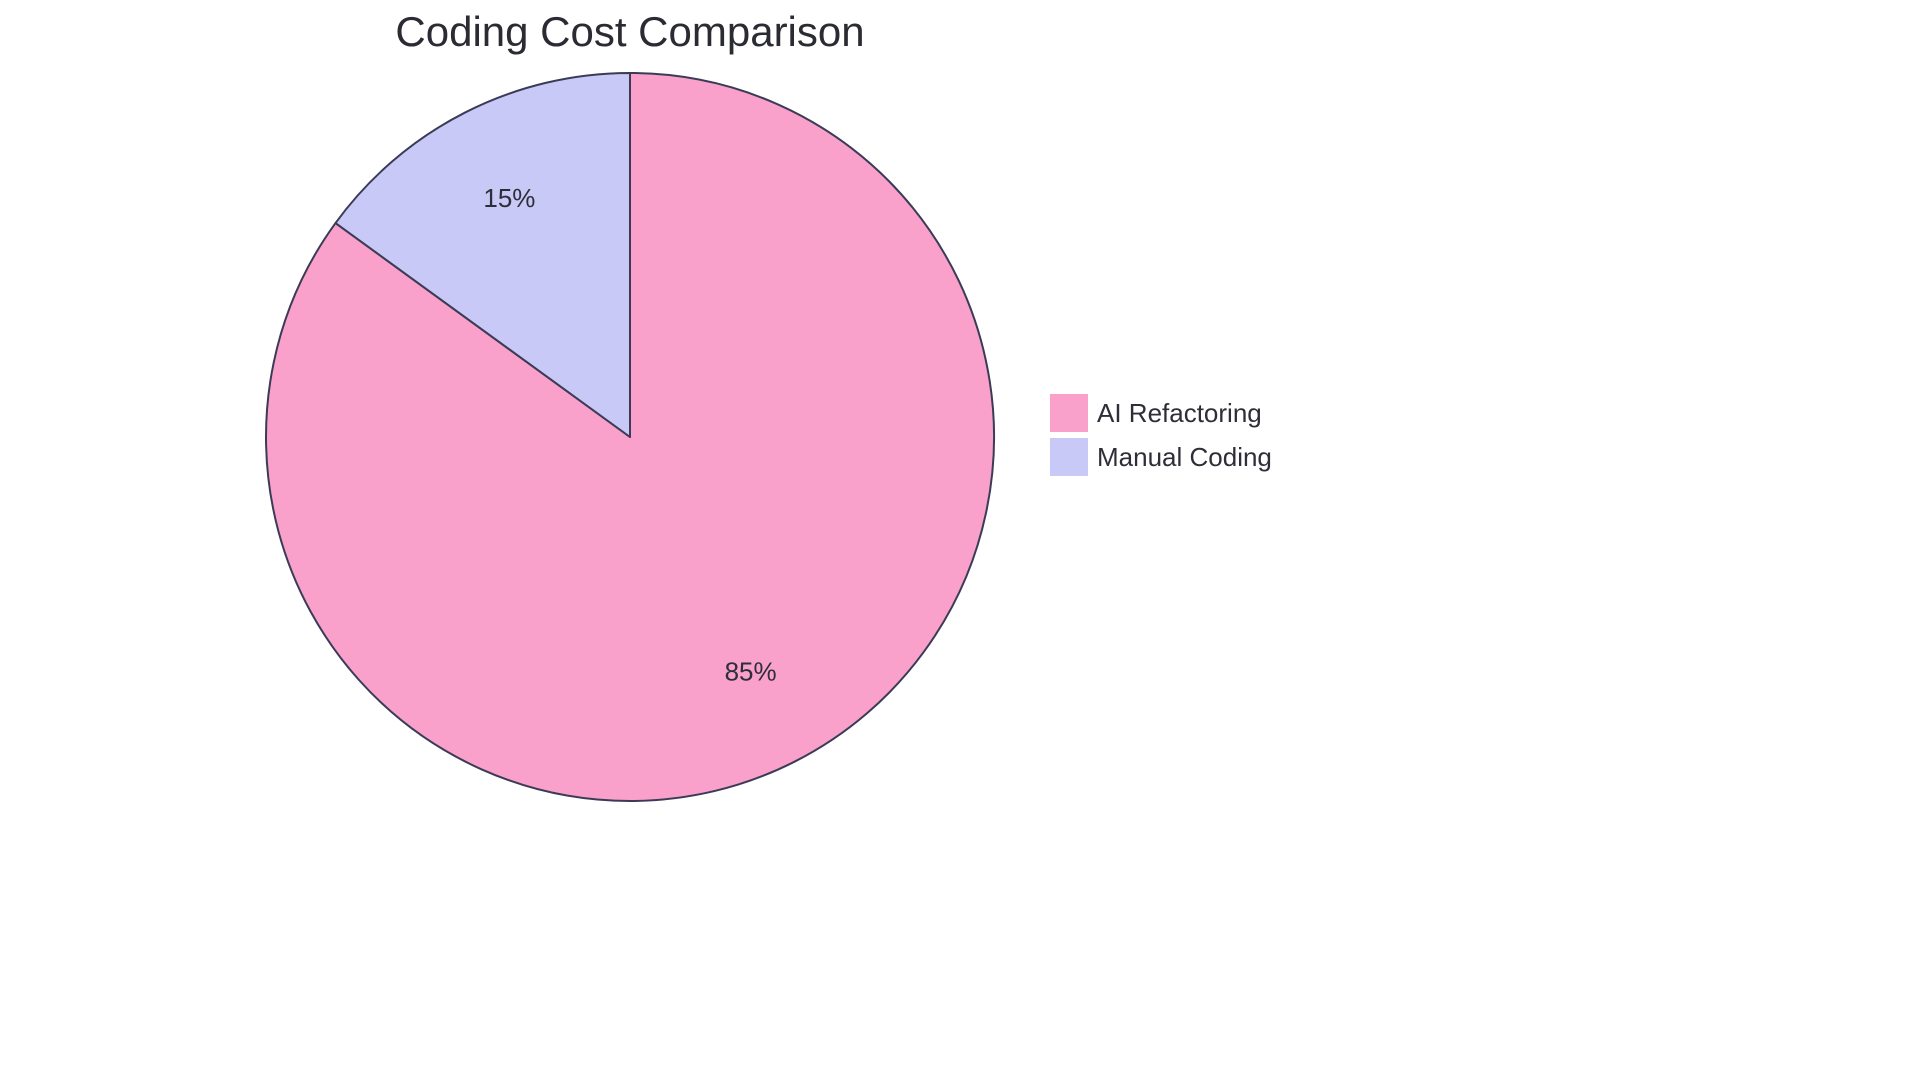 The image size is (1920, 1083). I want to click on legend-item-manual-coding: Manual Coding, so click(1161, 457).